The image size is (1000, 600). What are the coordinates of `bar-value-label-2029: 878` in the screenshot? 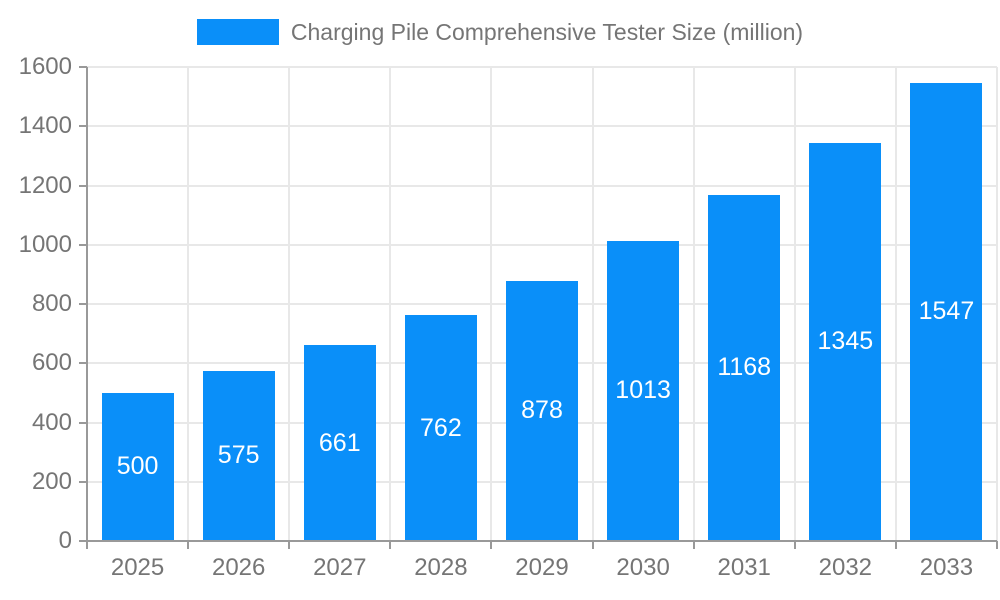 It's located at (542, 410).